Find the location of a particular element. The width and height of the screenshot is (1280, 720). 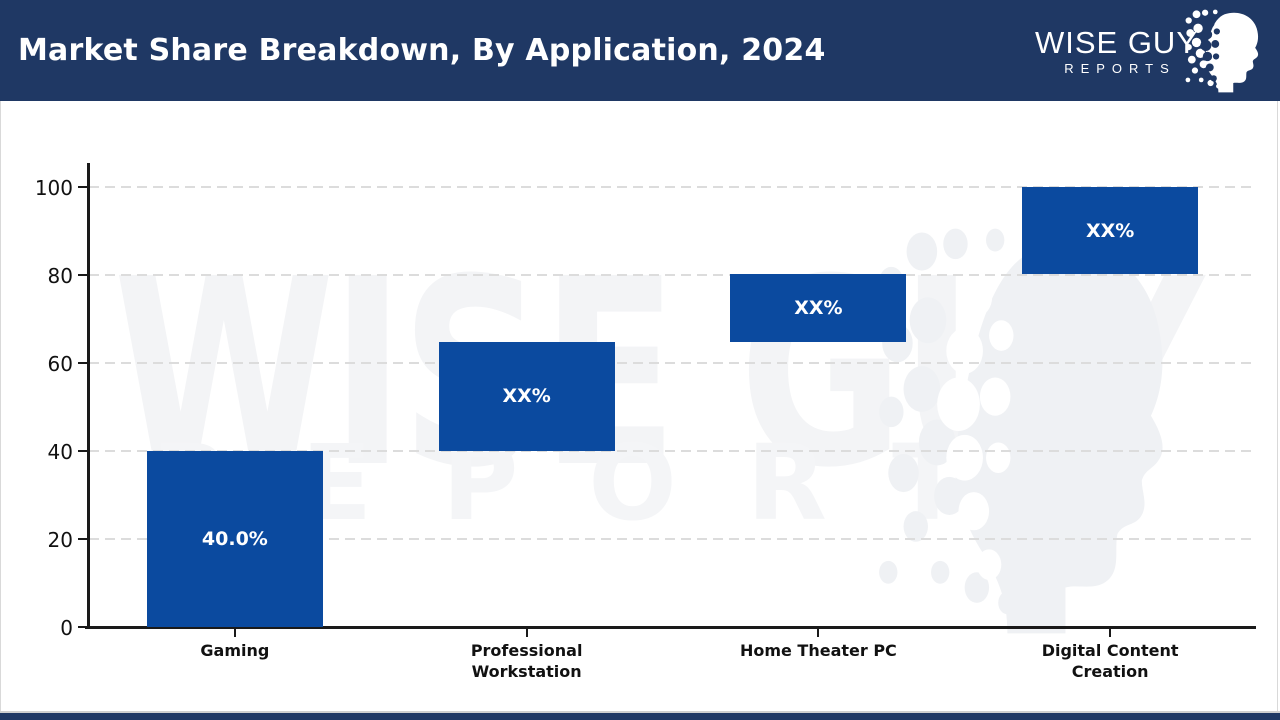

x-tick-label-3: Home Theater PC is located at coordinates (818, 650).